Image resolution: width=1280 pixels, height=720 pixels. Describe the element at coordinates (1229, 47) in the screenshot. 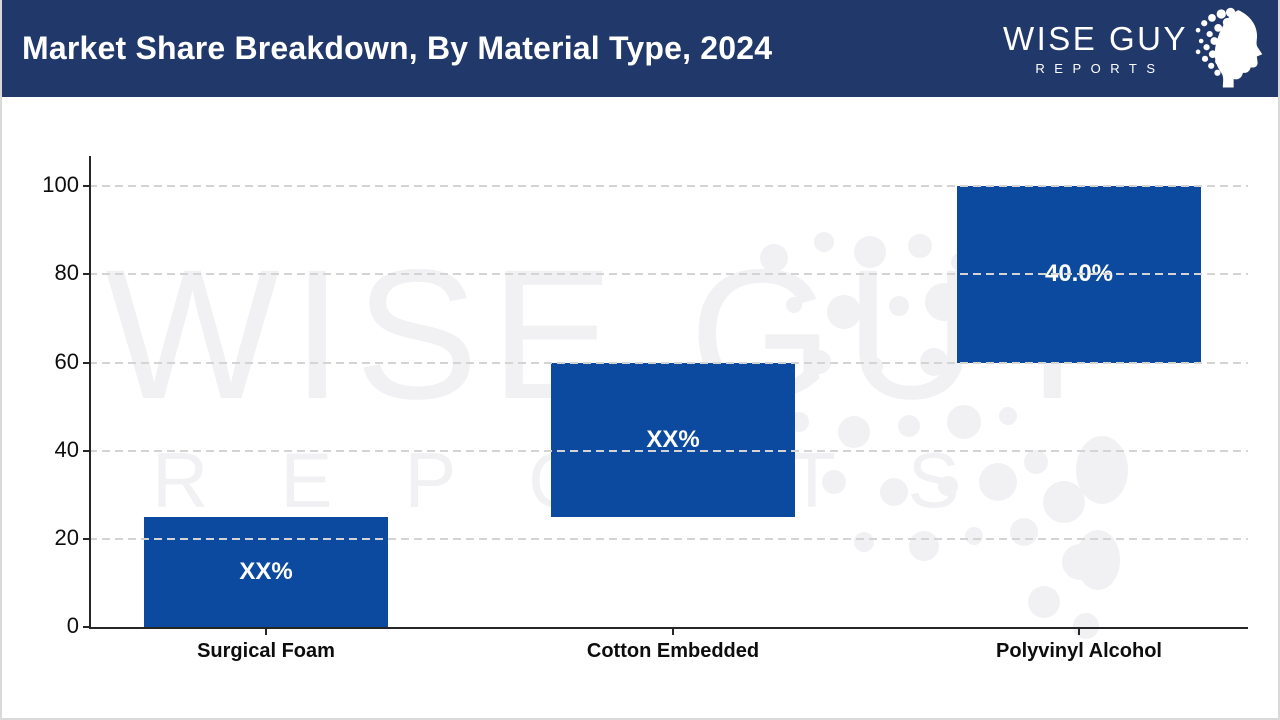

I see `wiseguy-face-icon` at that location.